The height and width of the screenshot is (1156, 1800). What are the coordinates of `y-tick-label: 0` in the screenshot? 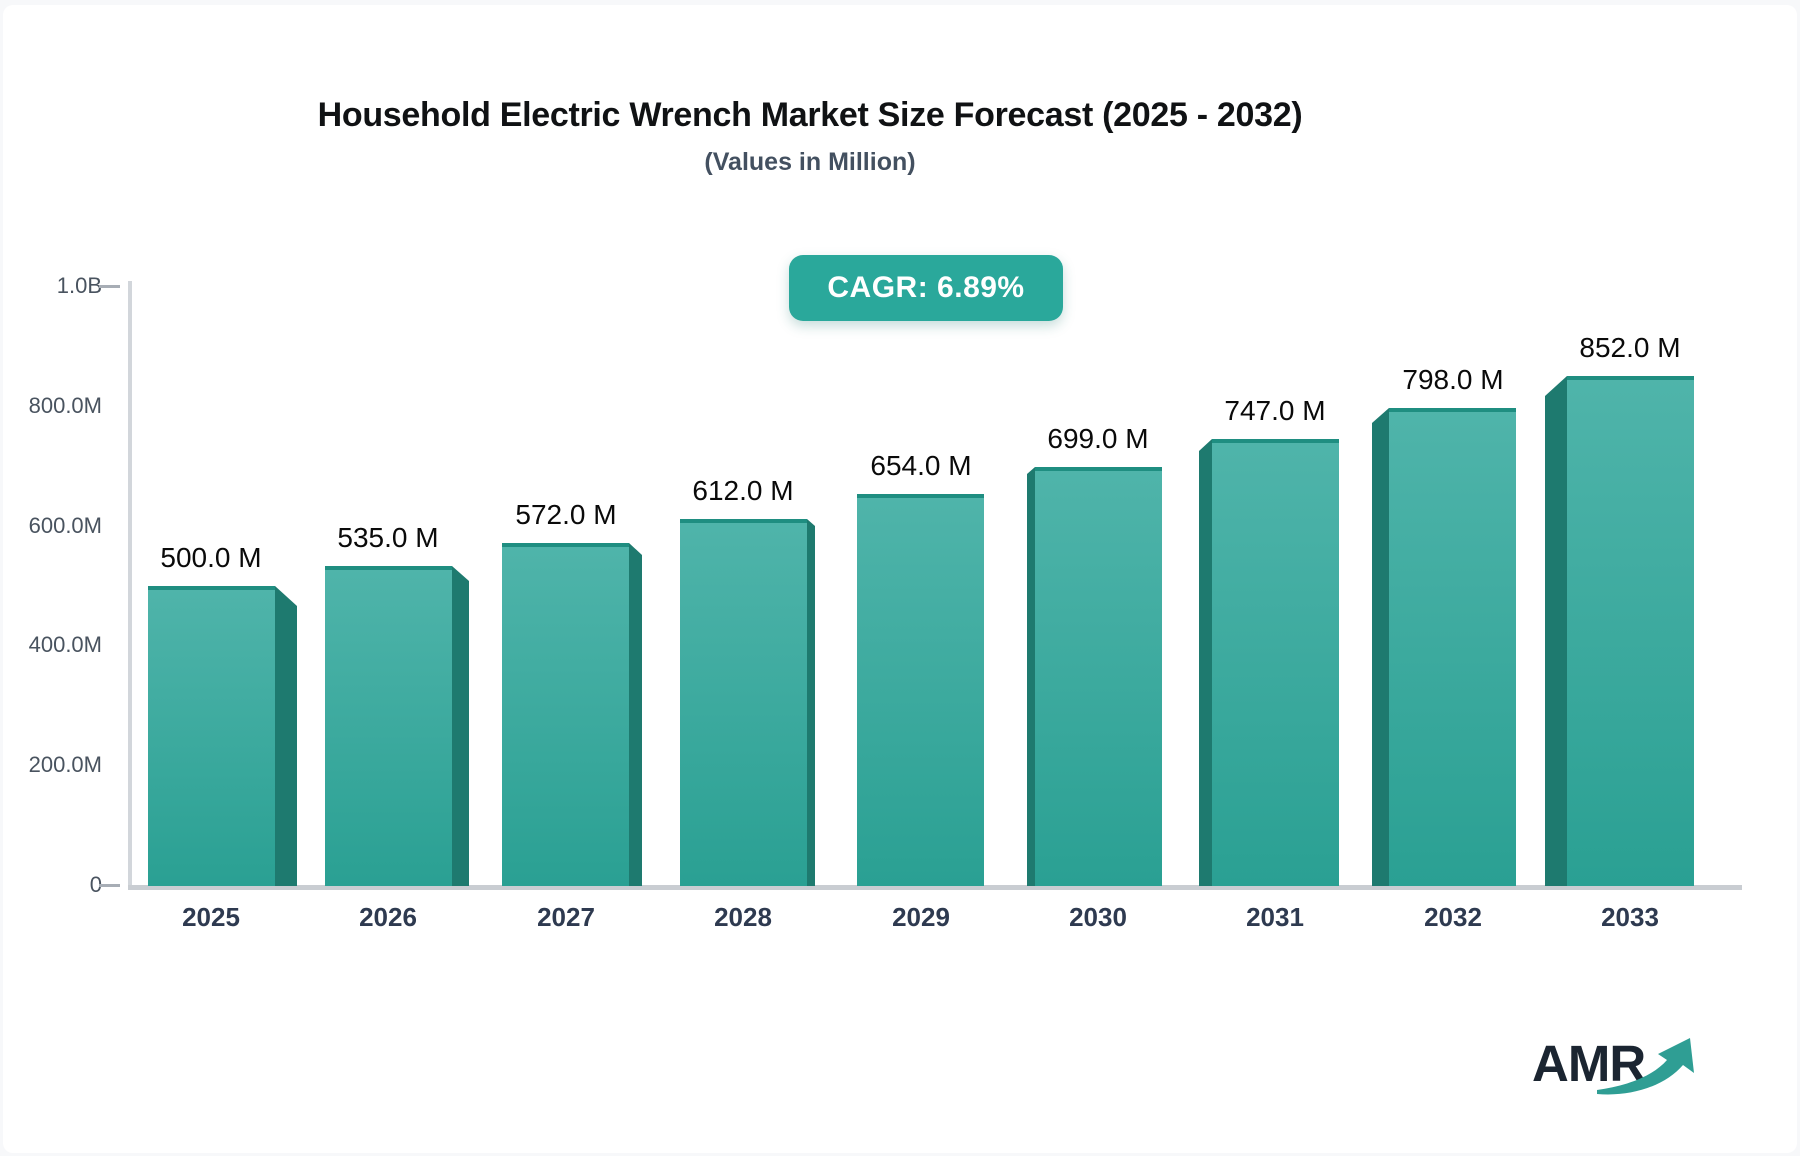 It's located at (95, 884).